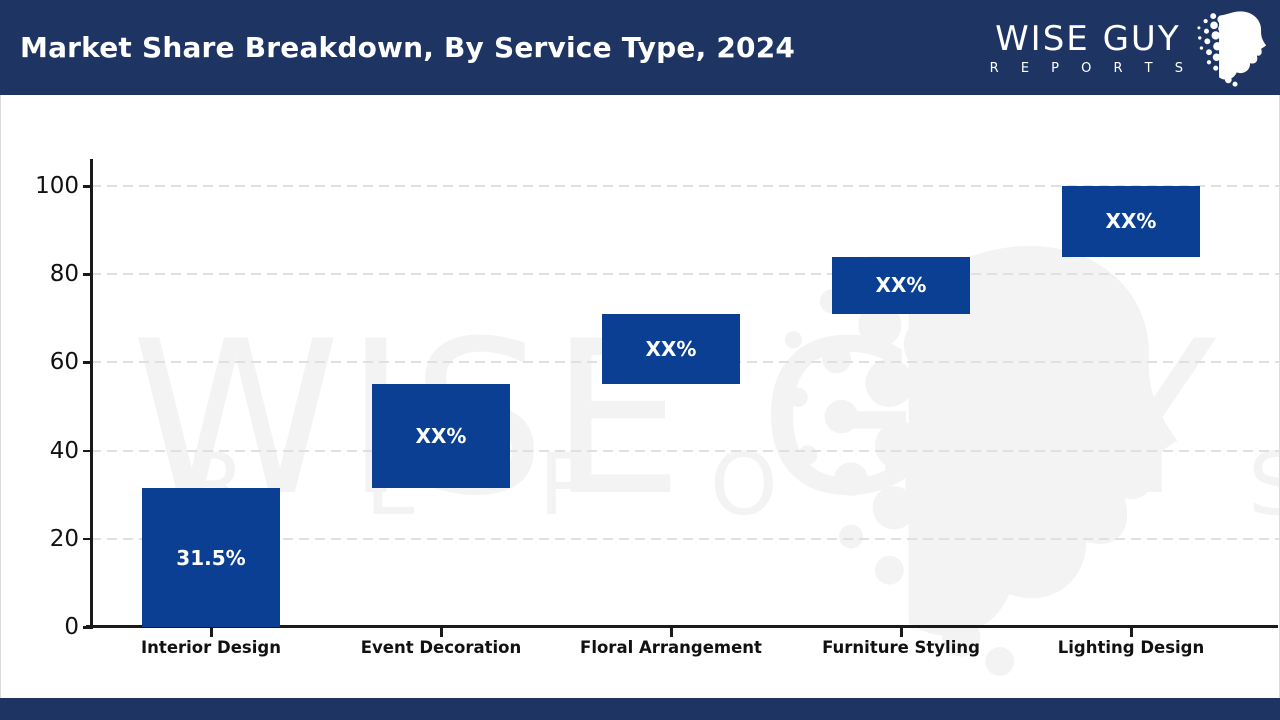 This screenshot has width=1280, height=720. Describe the element at coordinates (64, 362) in the screenshot. I see `y-tick-label: 60` at that location.